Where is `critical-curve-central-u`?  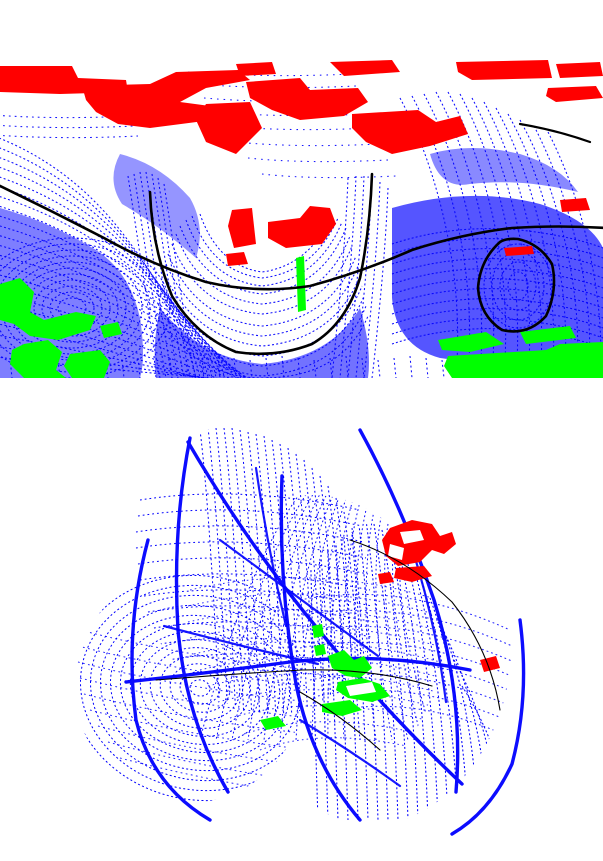 critical-curve-central-u is located at coordinates (261, 264).